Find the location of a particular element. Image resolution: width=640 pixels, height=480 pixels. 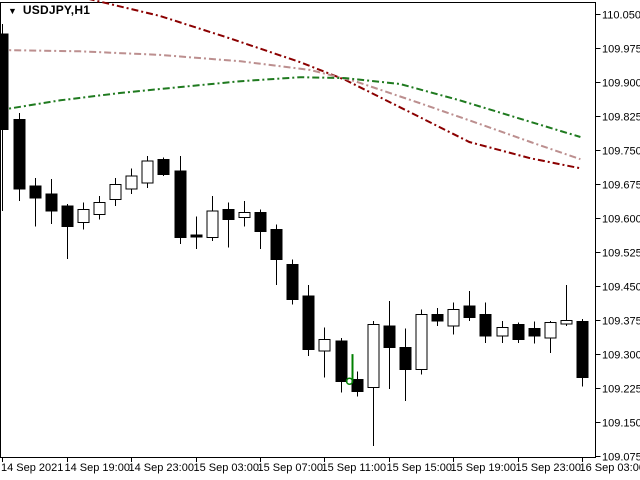

symbol-label: USDJPY,H1 is located at coordinates (56, 10).